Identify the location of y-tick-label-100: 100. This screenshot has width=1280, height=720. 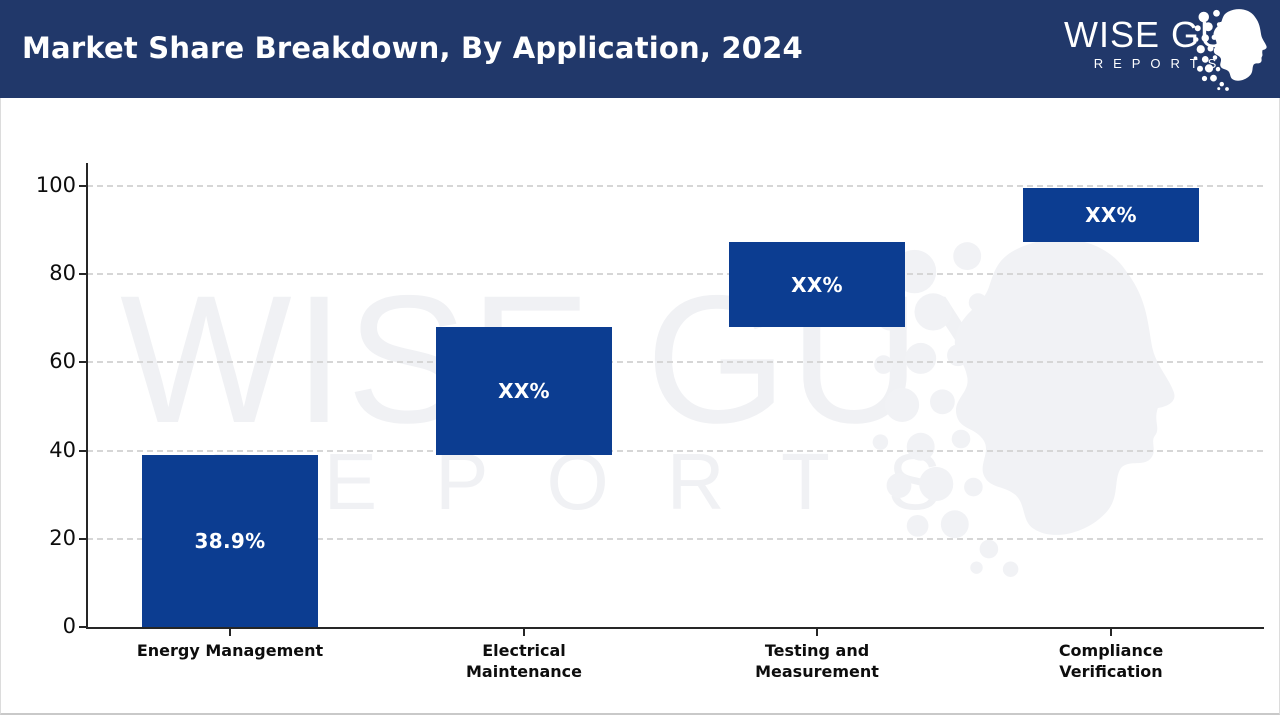
(55, 185).